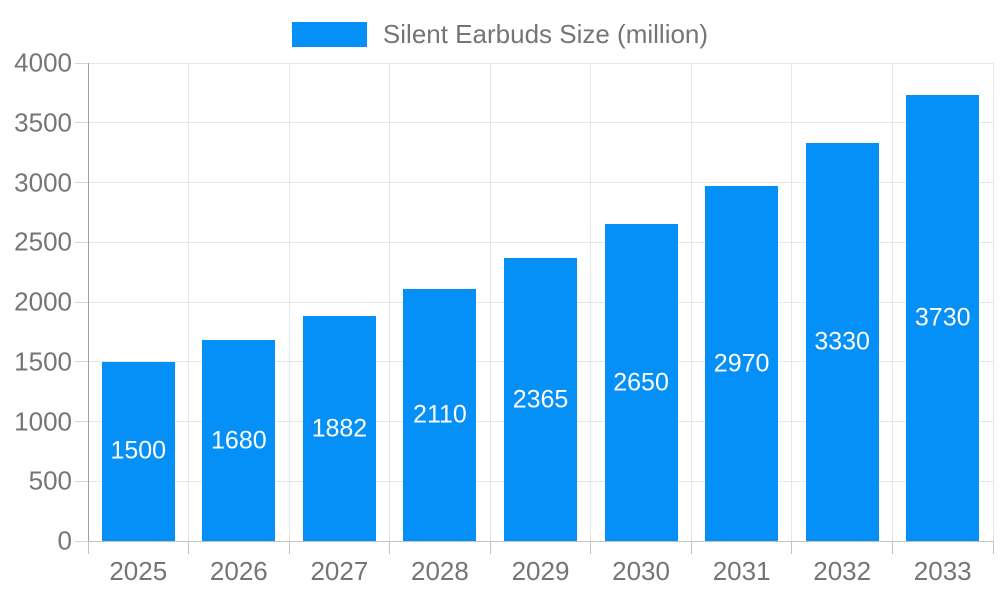 The image size is (1000, 600). What do you see at coordinates (43, 182) in the screenshot?
I see `y-axis-tick-label: 3000` at bounding box center [43, 182].